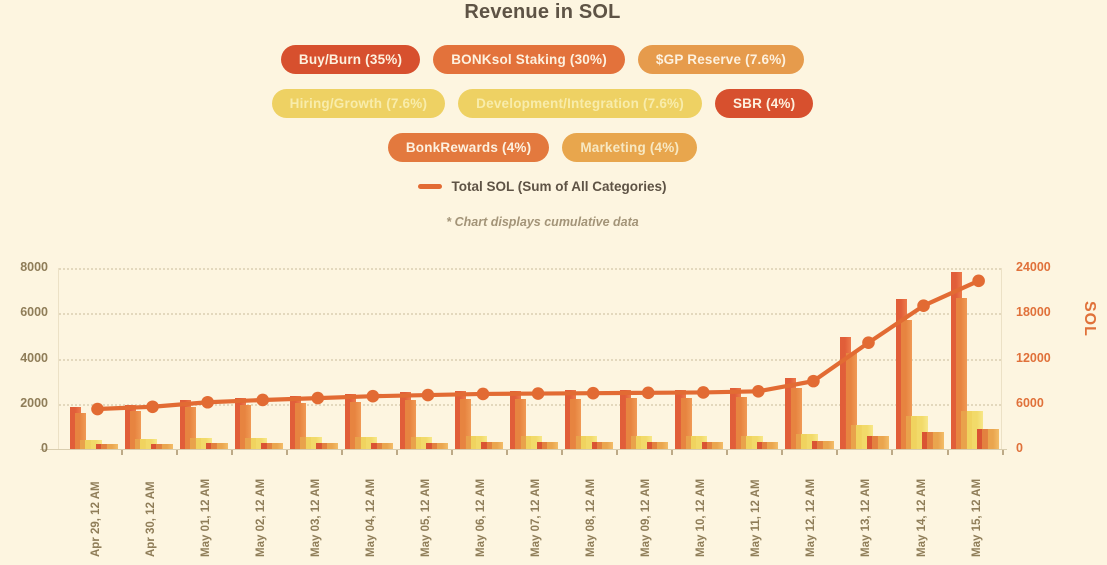  Describe the element at coordinates (758, 391) in the screenshot. I see `line-point-12: Total SOL (Sum of All Categories): 7650` at that location.